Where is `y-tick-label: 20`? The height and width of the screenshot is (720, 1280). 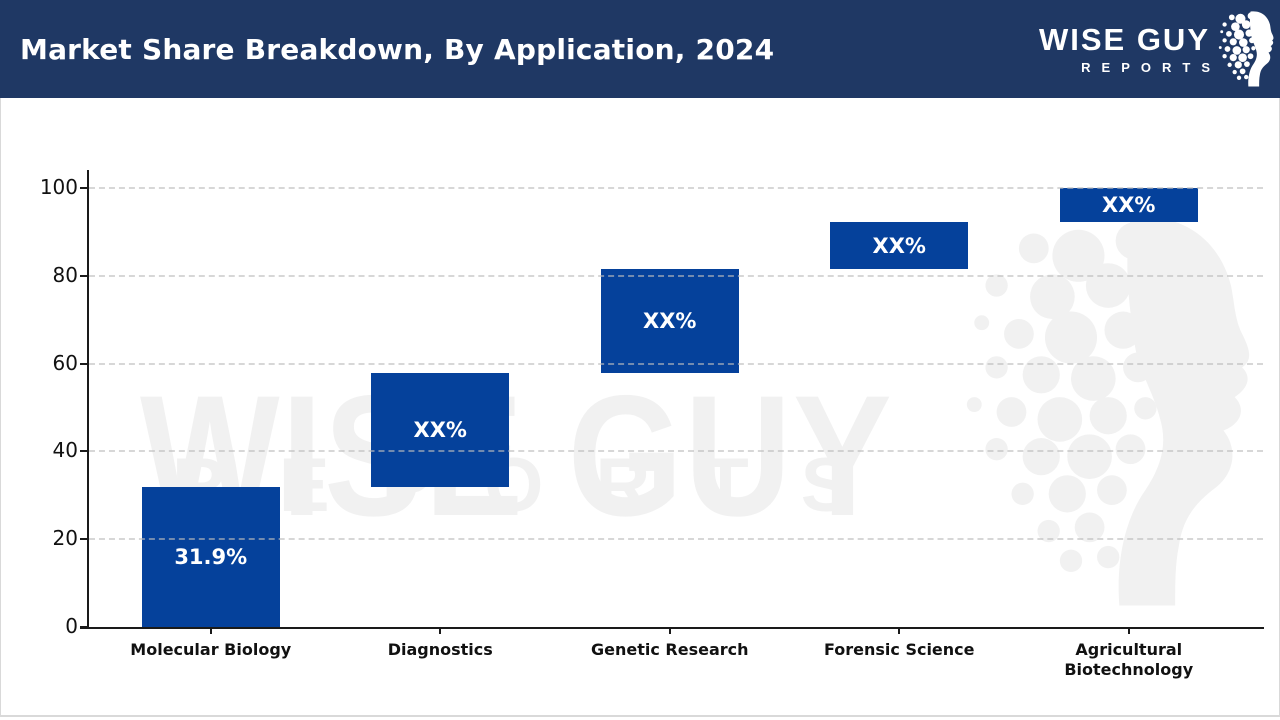
y-tick-label: 20 is located at coordinates (65, 538).